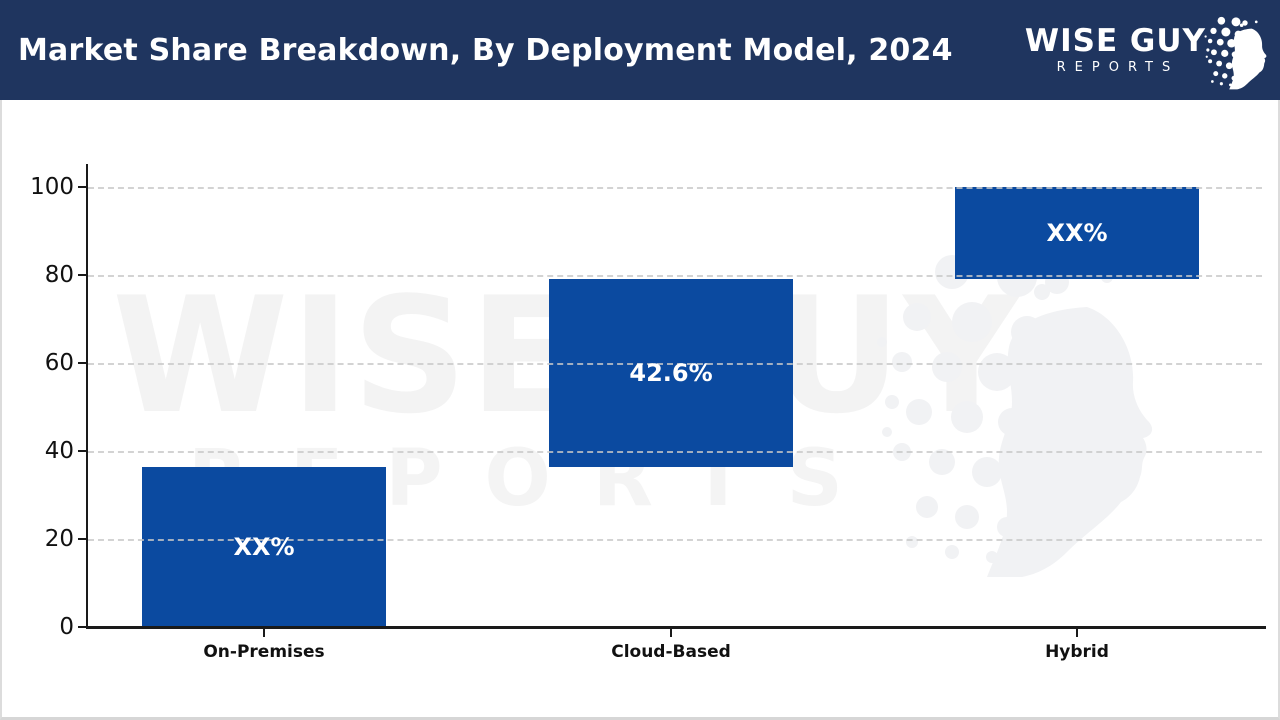 Image resolution: width=1280 pixels, height=720 pixels. Describe the element at coordinates (66, 627) in the screenshot. I see `y-tick-label: 0` at that location.